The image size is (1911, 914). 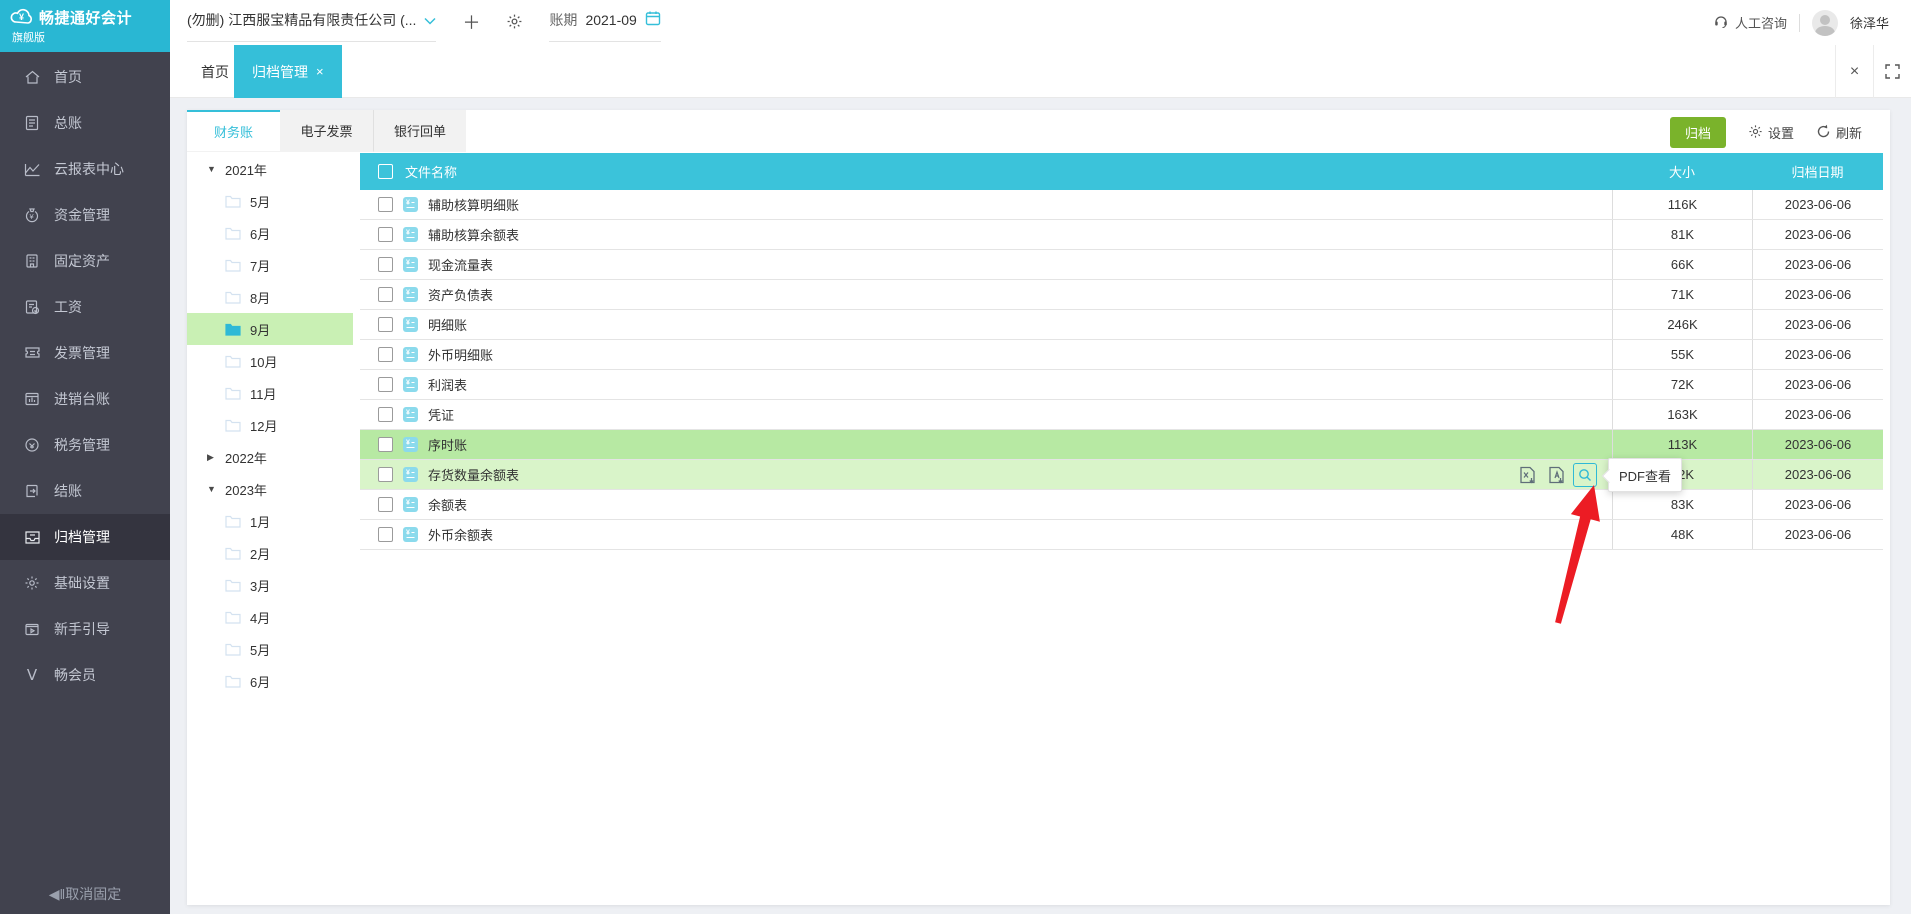 What do you see at coordinates (1121, 295) in the screenshot?
I see `table-row: ¥ 资产负债表 71K 2023-06-06` at bounding box center [1121, 295].